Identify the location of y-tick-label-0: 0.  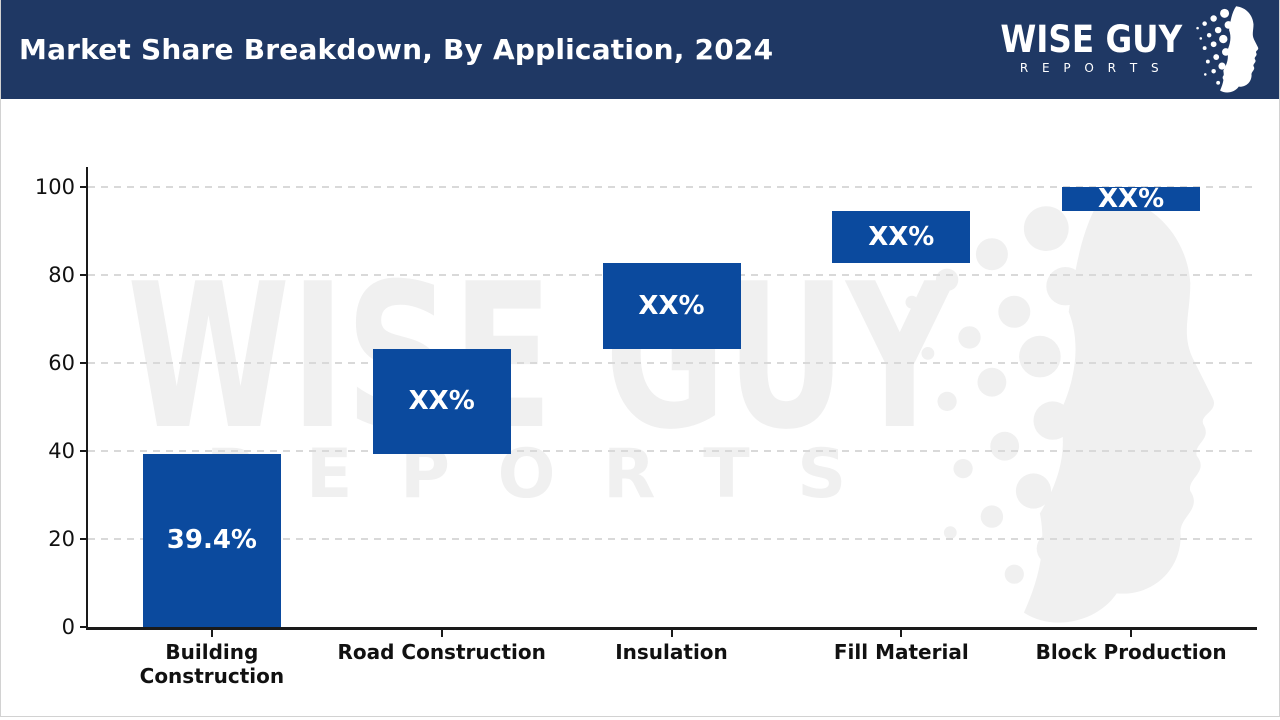
(68, 627).